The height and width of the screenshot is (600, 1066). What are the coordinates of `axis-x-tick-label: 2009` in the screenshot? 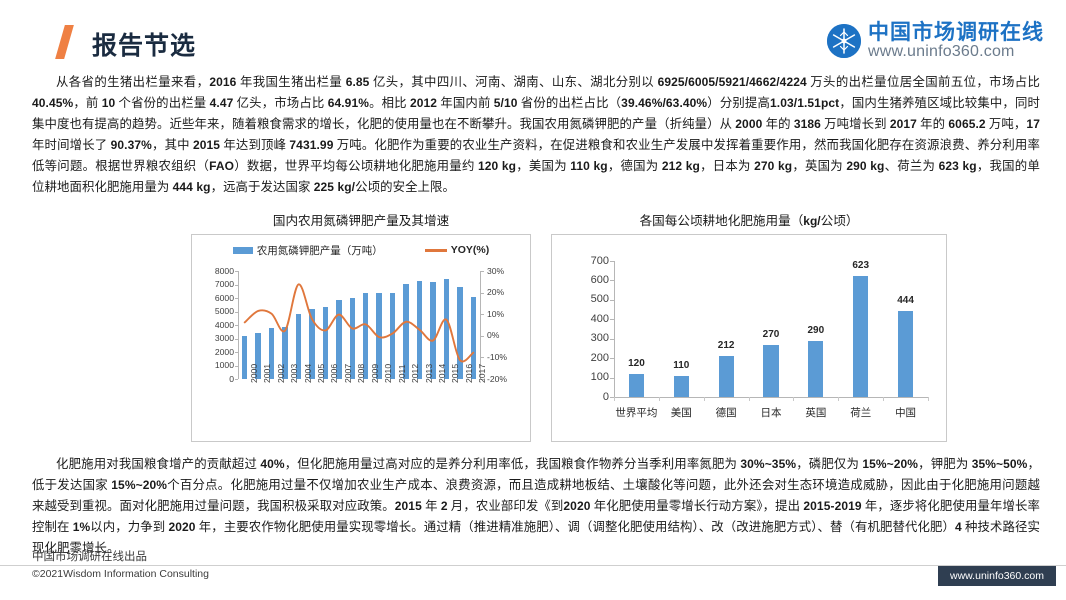 It's located at (374, 373).